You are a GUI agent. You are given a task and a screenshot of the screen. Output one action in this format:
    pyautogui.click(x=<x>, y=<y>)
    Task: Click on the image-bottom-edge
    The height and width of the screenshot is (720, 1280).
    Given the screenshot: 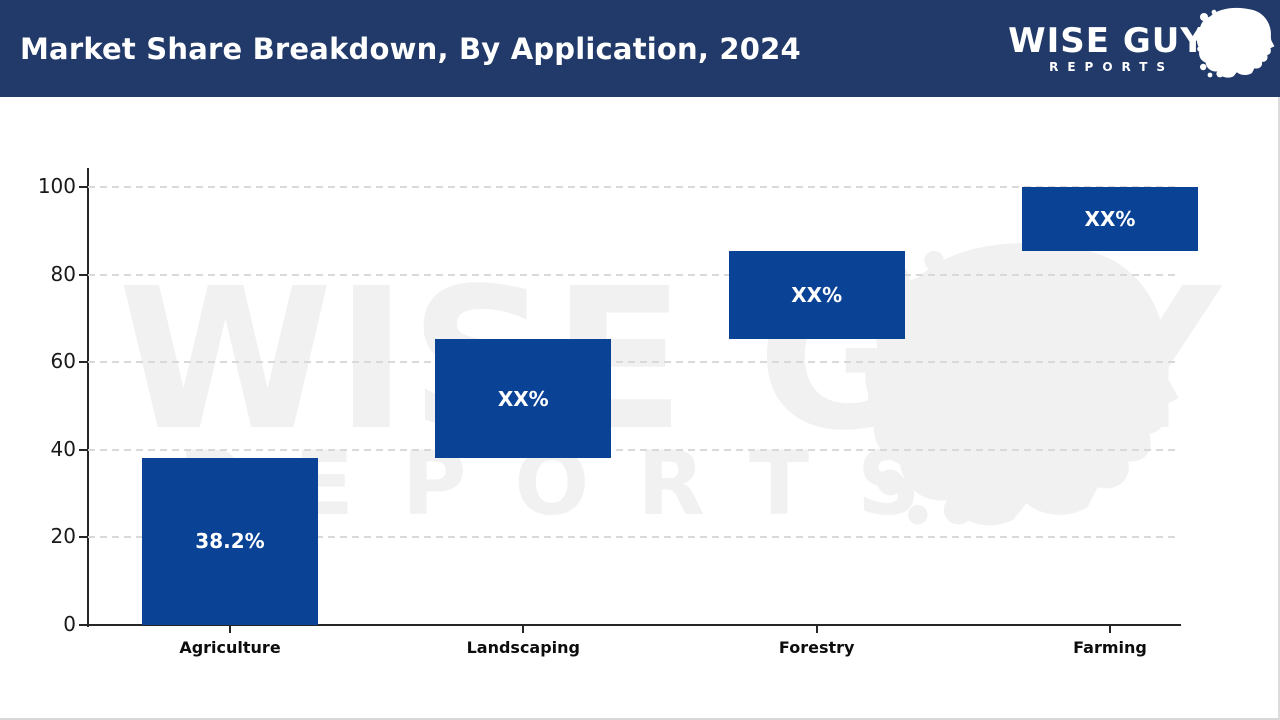 What is the action you would take?
    pyautogui.click(x=640, y=719)
    